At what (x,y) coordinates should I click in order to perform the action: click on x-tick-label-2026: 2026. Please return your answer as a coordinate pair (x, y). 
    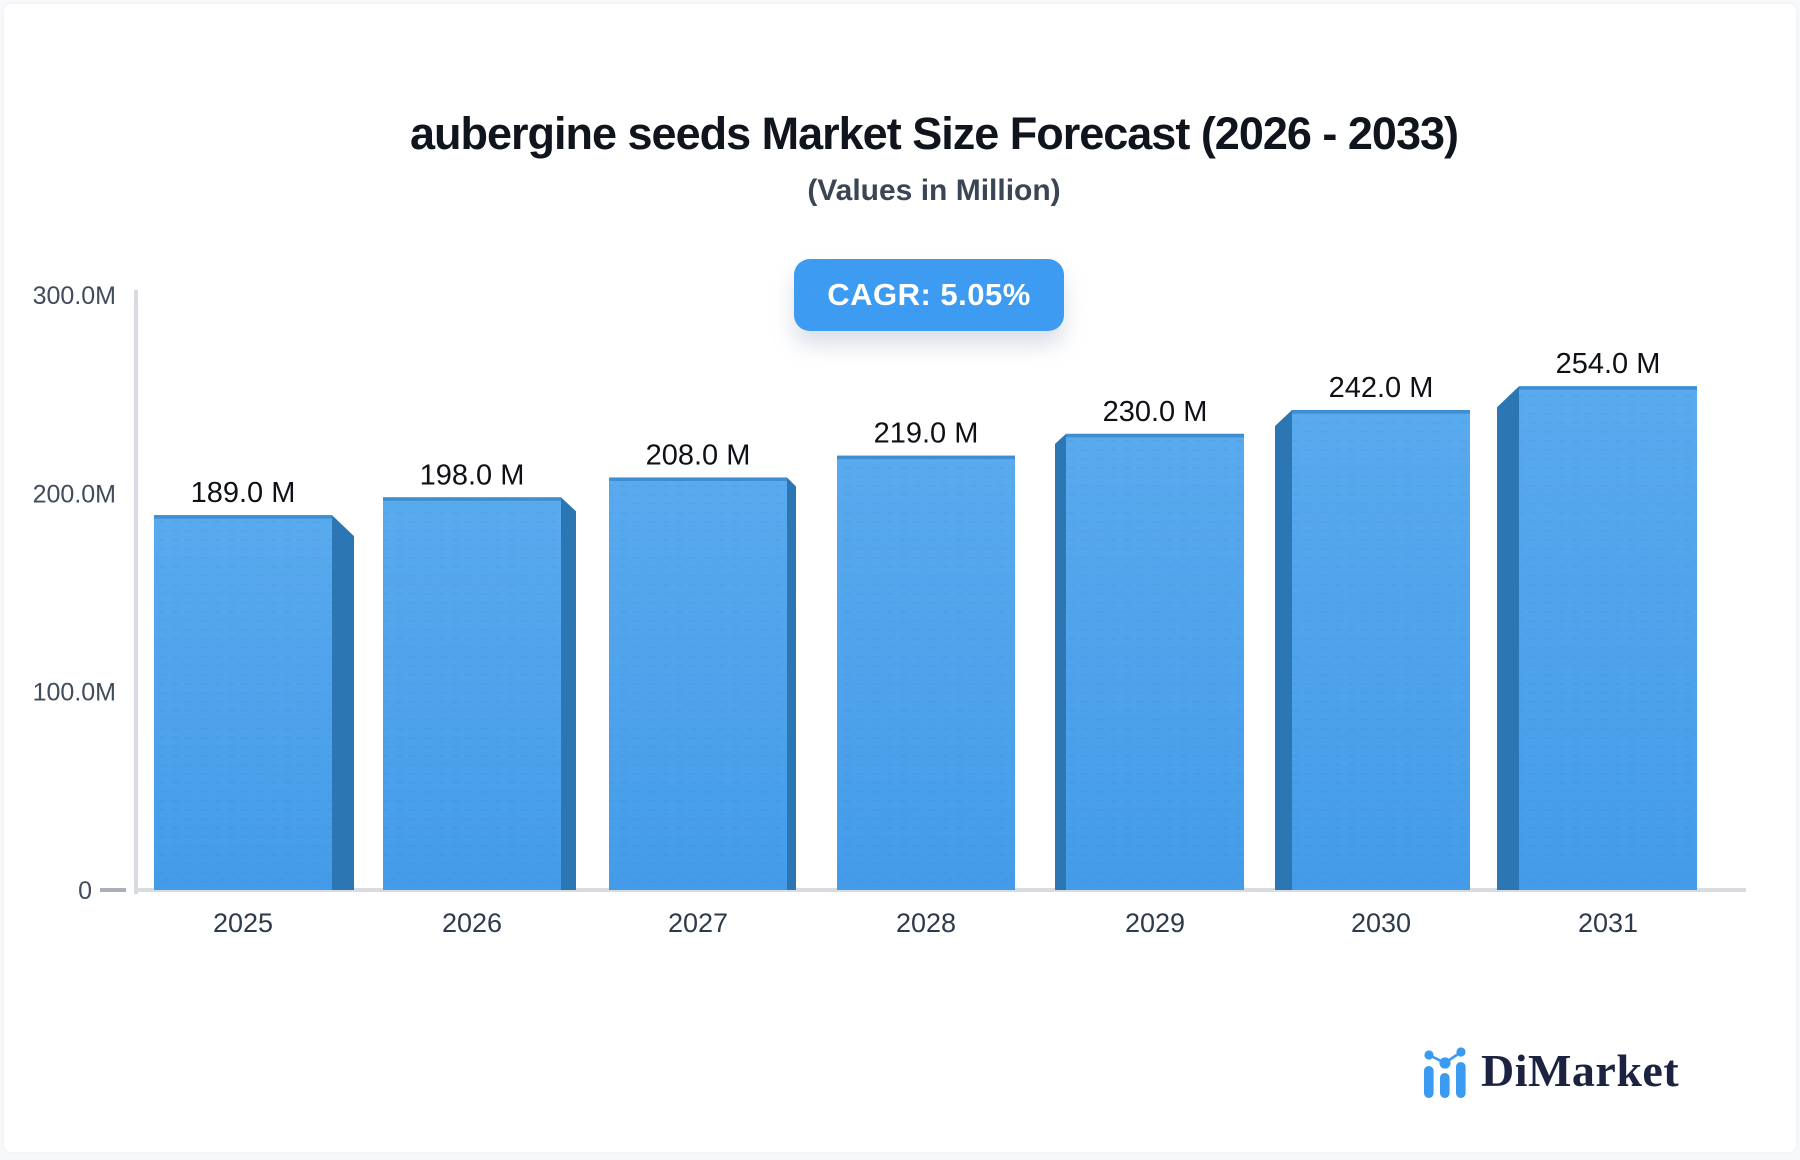
    Looking at the image, I should click on (472, 923).